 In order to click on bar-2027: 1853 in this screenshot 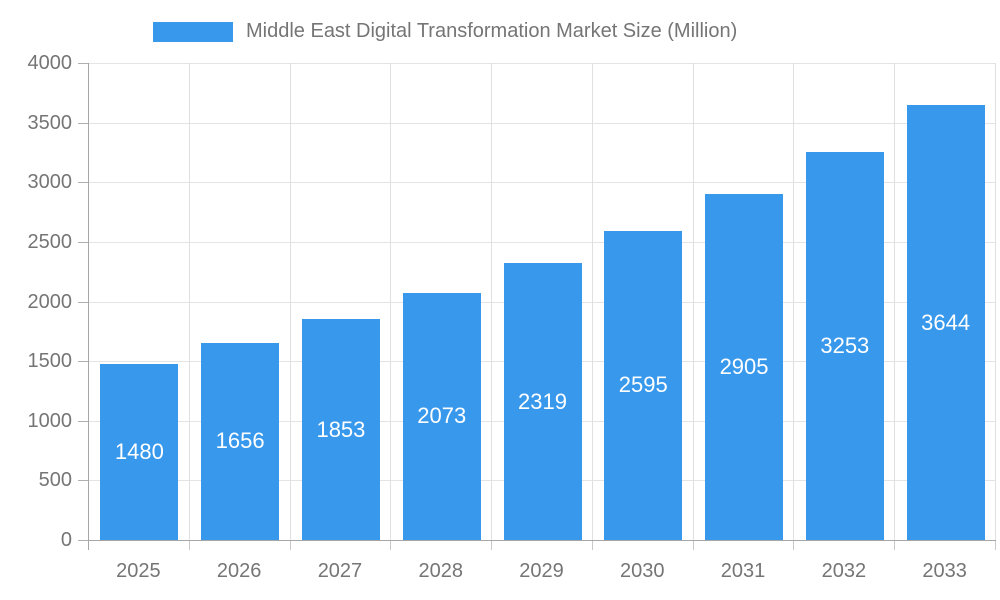, I will do `click(340, 429)`.